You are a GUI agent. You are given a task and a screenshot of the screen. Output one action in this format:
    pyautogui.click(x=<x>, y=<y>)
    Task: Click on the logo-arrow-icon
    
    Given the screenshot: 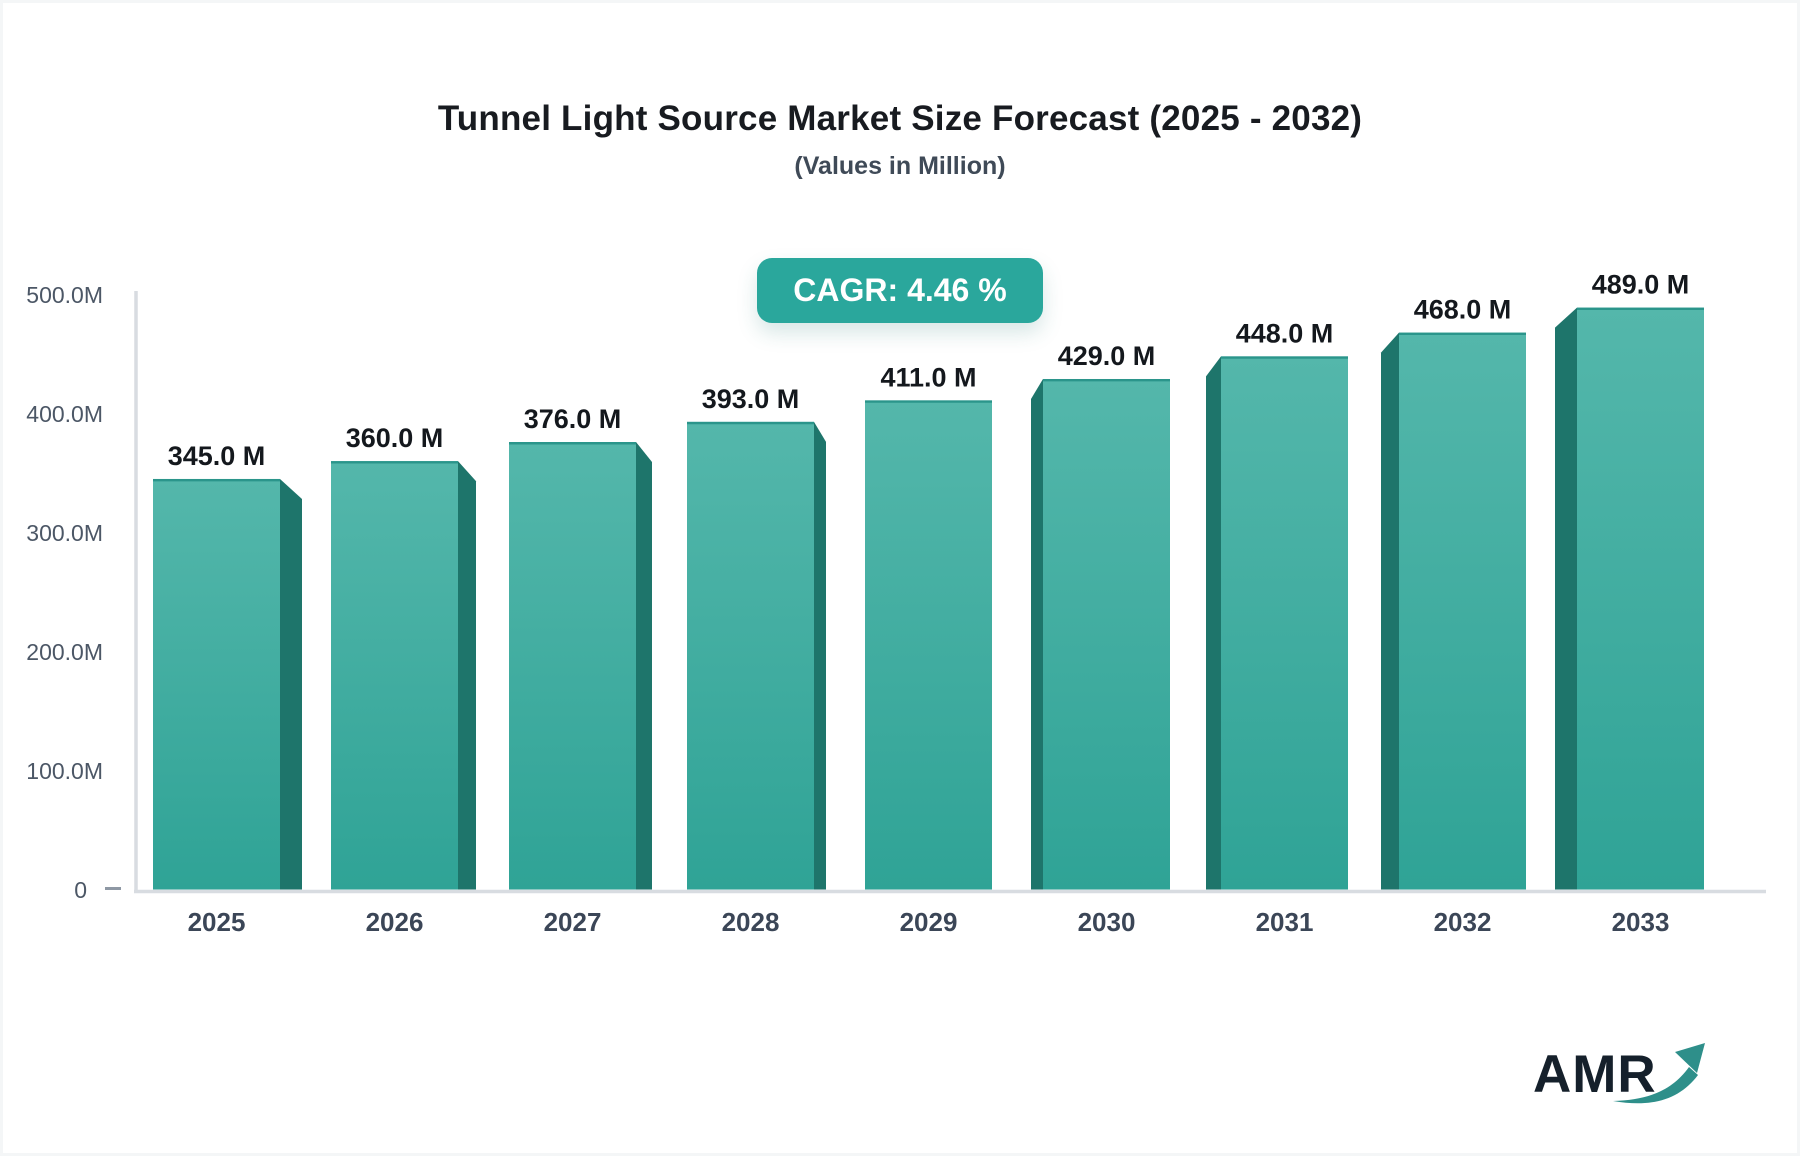 What is the action you would take?
    pyautogui.click(x=1655, y=1085)
    